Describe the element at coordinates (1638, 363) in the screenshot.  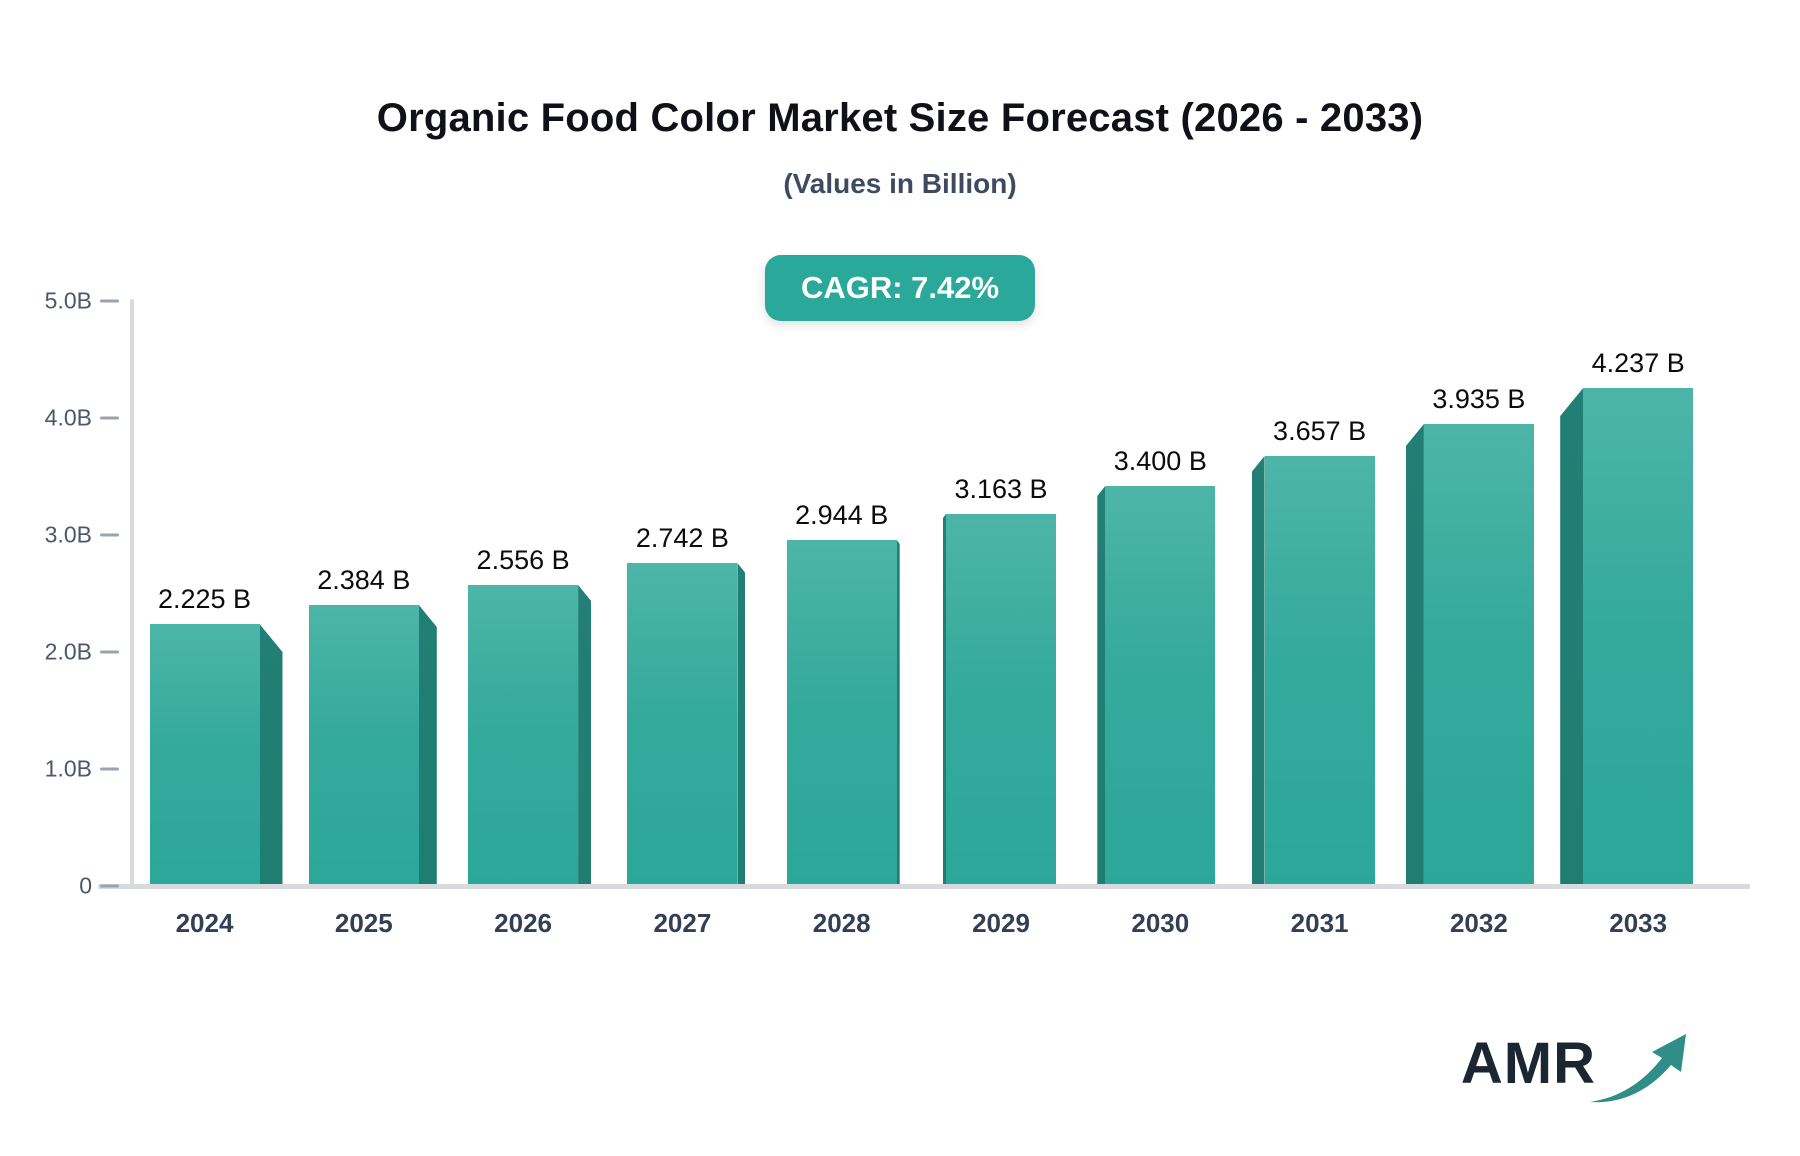
I see `bar-value-label: 4.237 B` at that location.